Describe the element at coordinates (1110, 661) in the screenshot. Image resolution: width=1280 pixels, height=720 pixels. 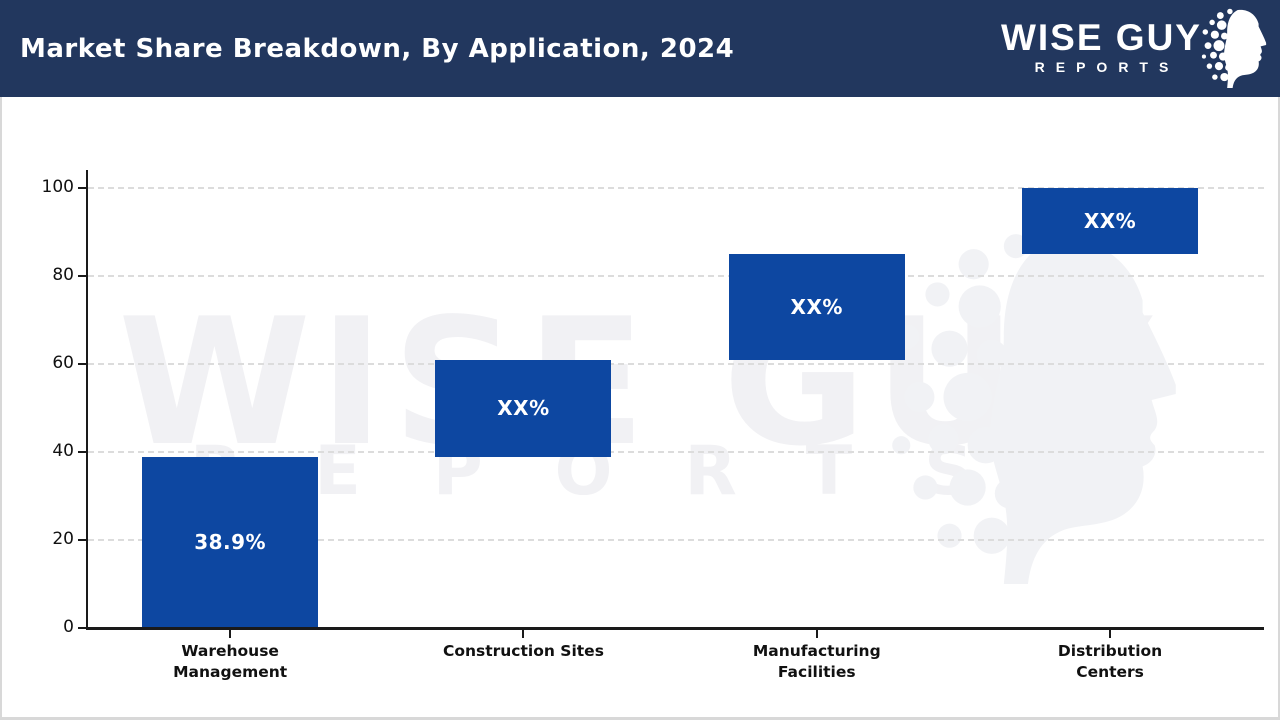
I see `x-axis-category-label: Distribution Centers` at that location.